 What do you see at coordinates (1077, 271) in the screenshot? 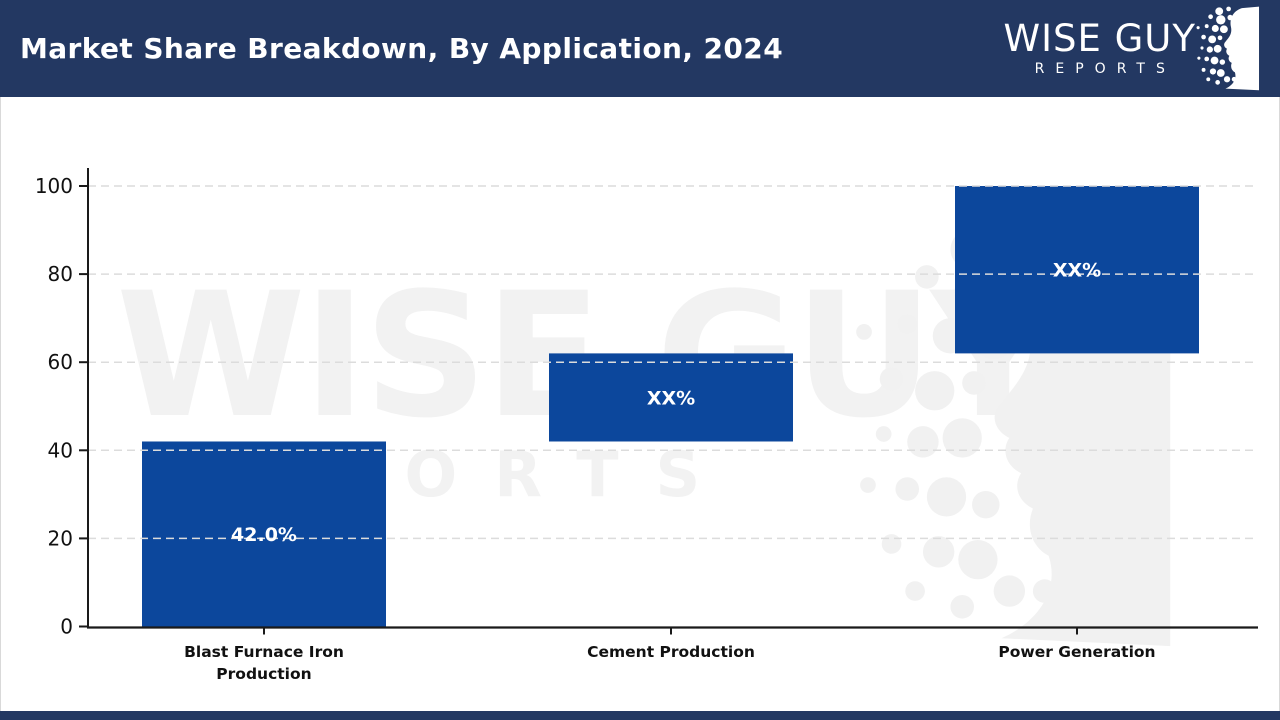
I see `bar-value-label-2: XX%` at bounding box center [1077, 271].